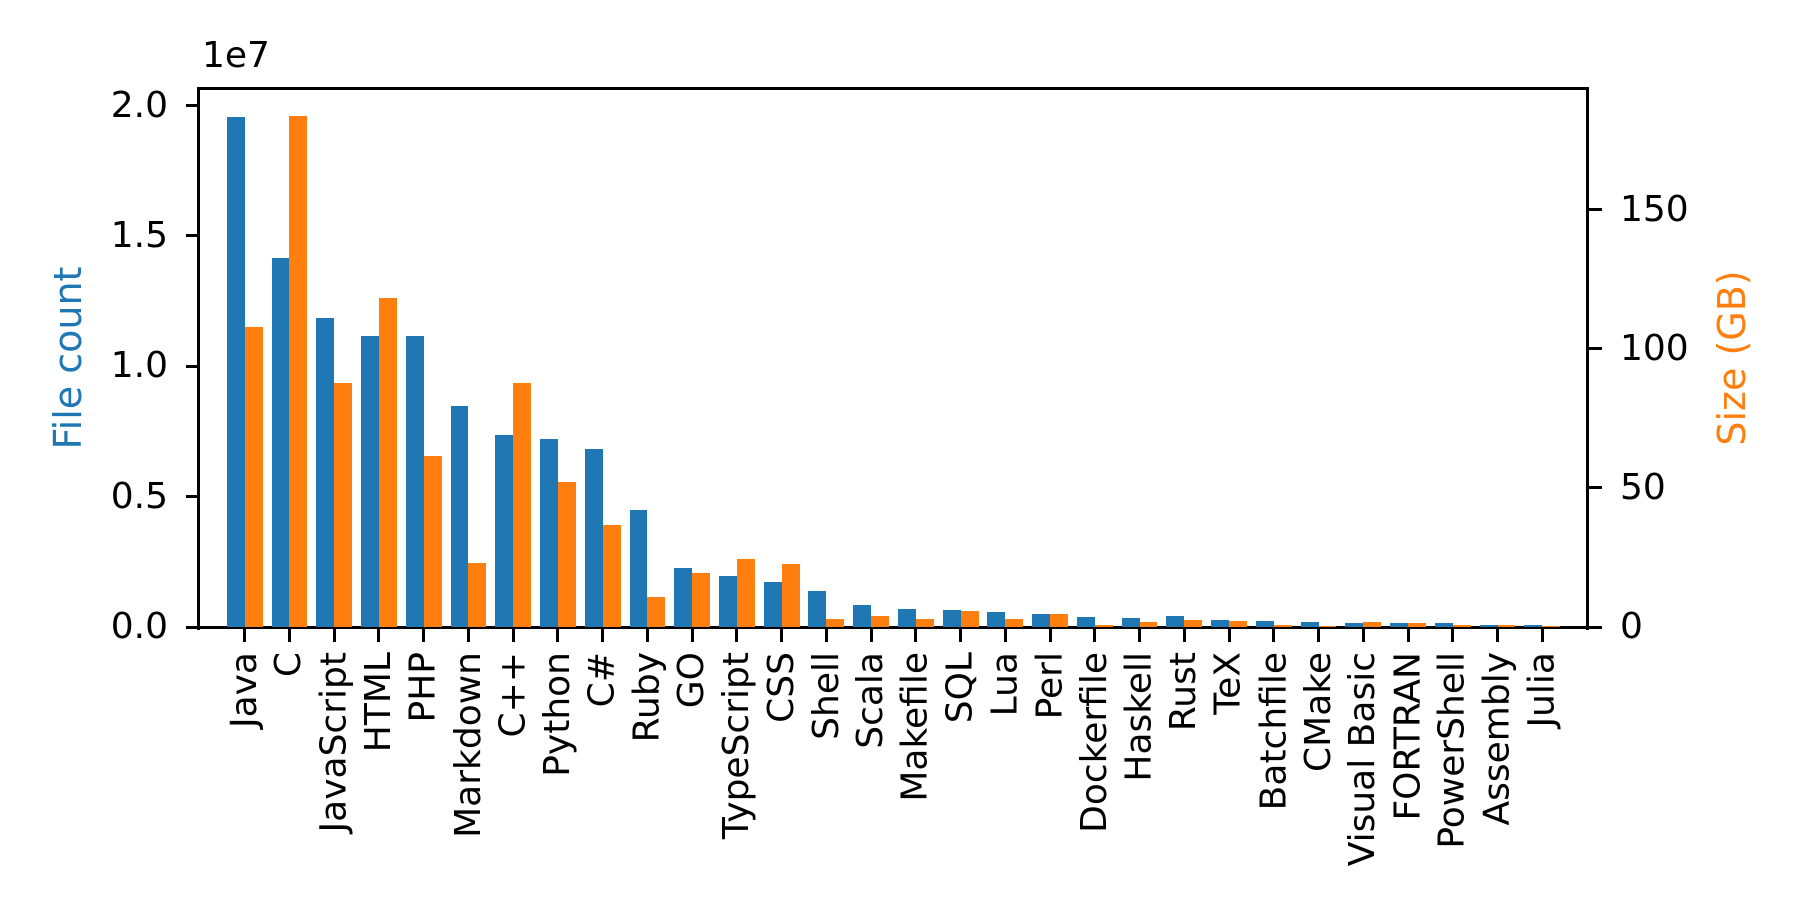 The image size is (1800, 900). Describe the element at coordinates (566, 554) in the screenshot. I see `bar-size-gb-python` at that location.